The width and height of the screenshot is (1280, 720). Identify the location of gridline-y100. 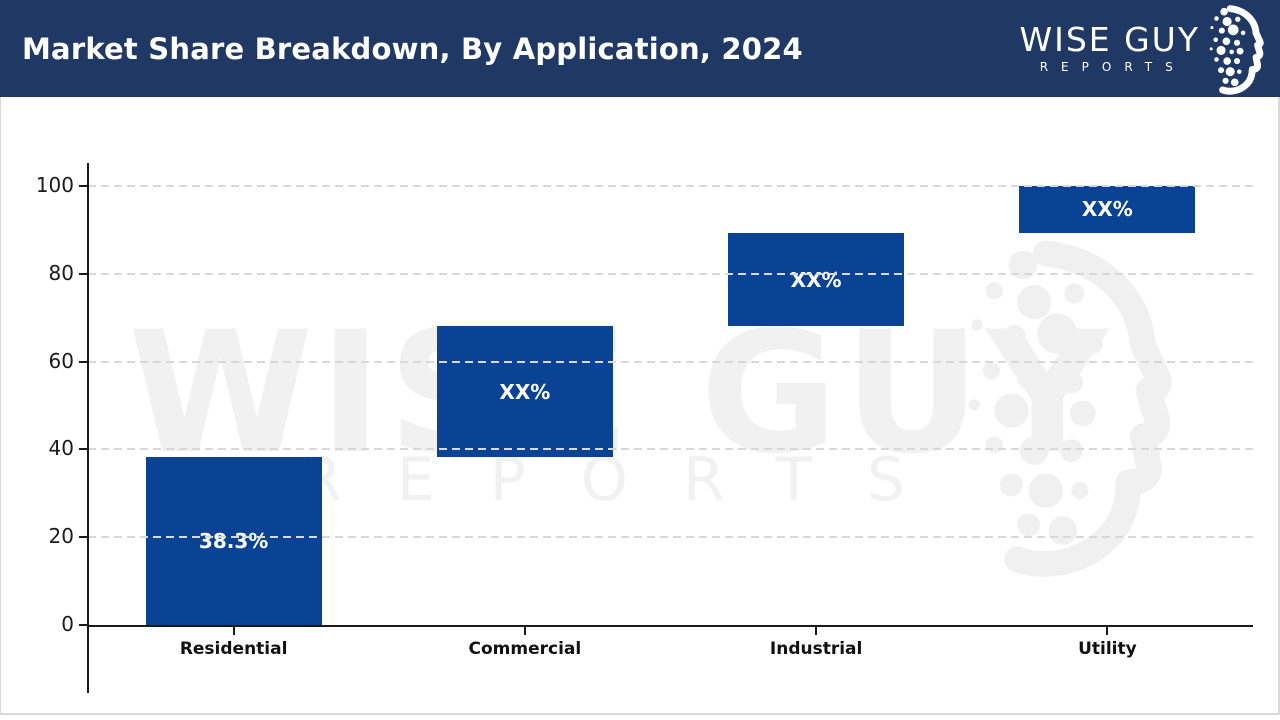
(670, 186).